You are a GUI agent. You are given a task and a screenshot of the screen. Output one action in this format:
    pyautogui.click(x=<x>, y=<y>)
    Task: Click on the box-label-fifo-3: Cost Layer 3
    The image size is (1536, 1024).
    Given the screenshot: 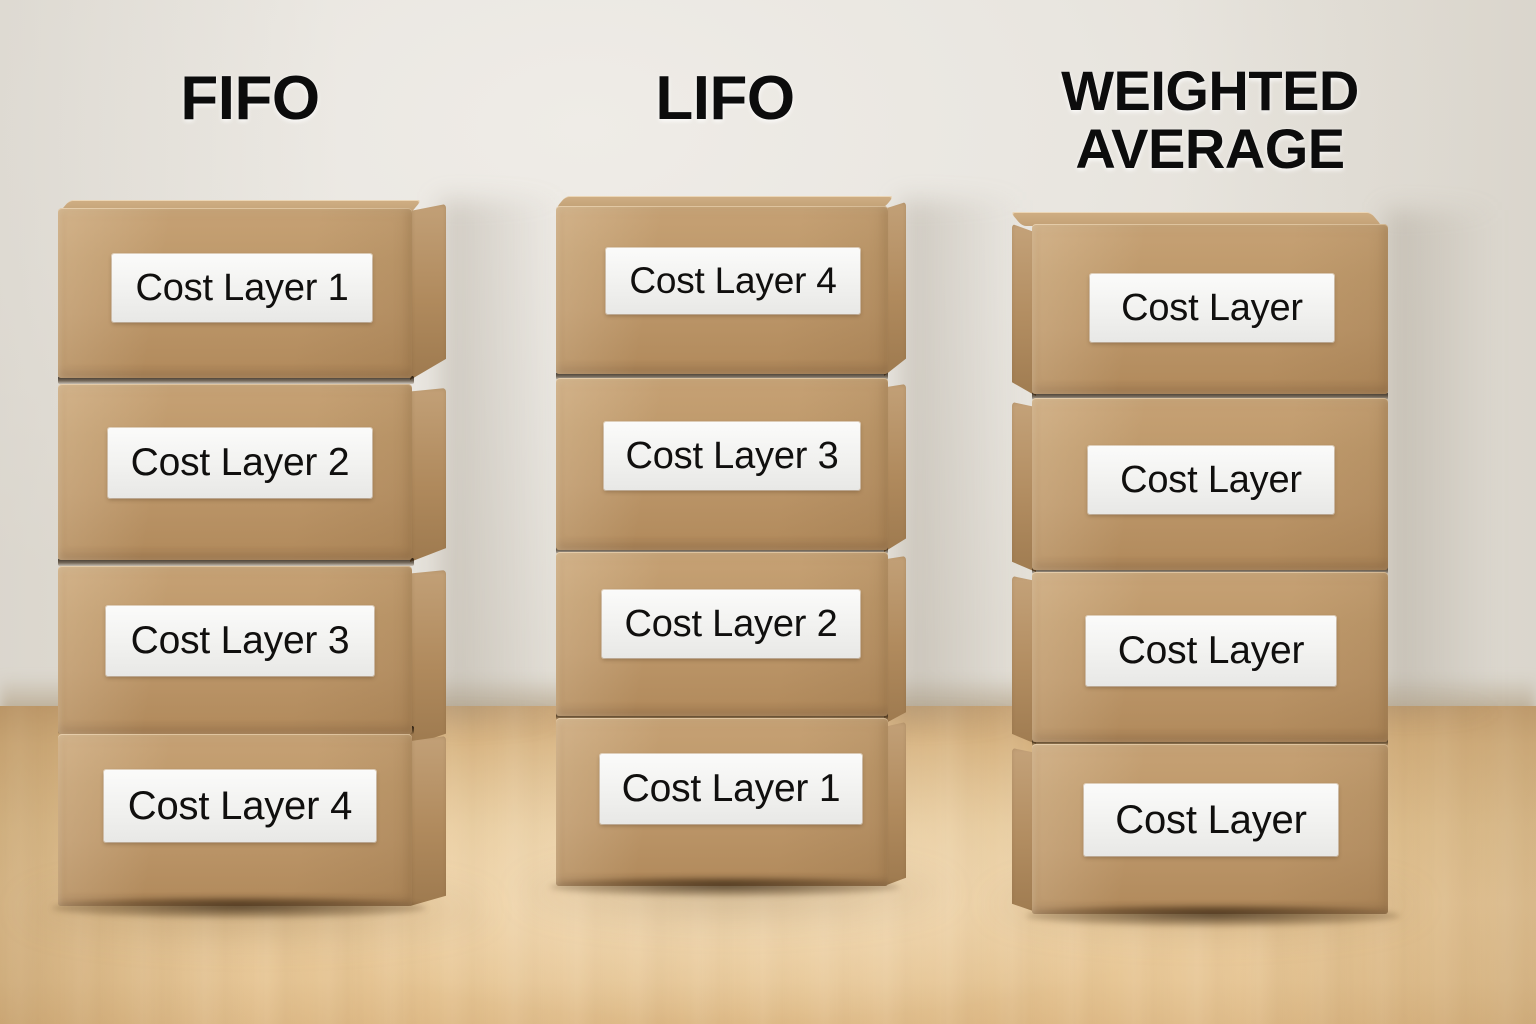 What is the action you would take?
    pyautogui.click(x=240, y=641)
    